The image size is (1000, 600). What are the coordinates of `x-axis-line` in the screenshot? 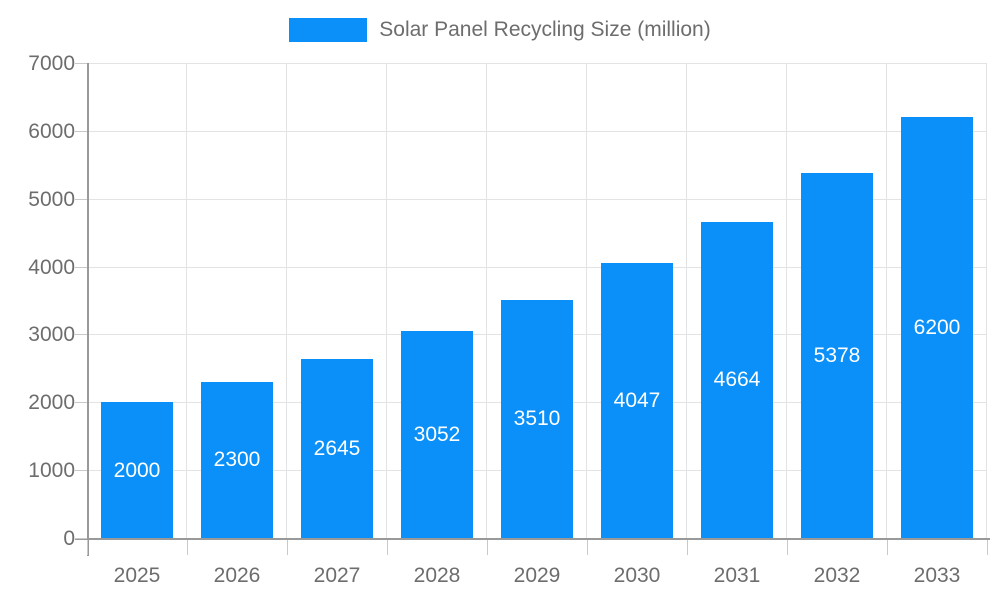 It's located at (532, 539).